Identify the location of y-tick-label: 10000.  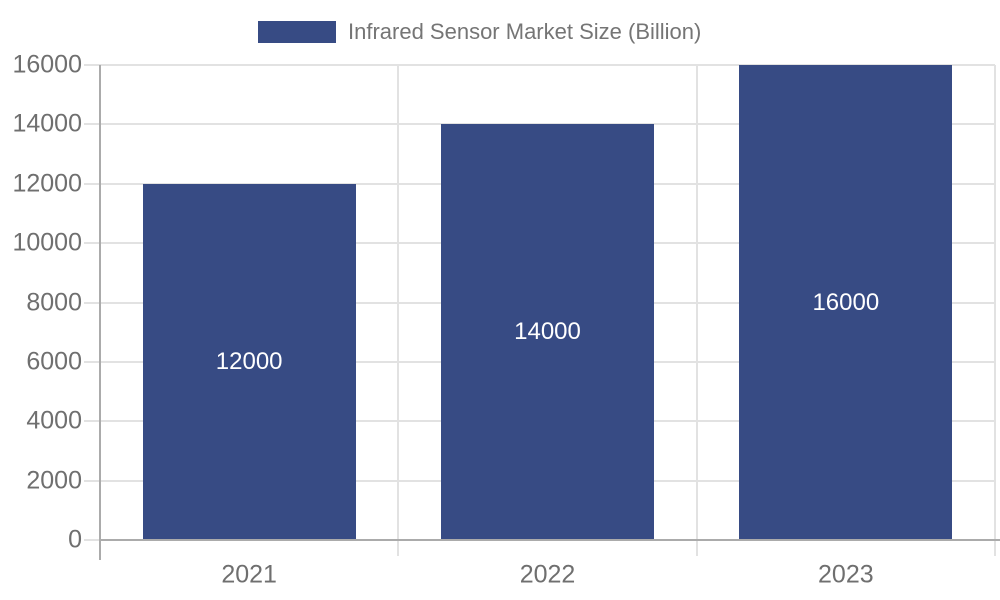
(47, 242).